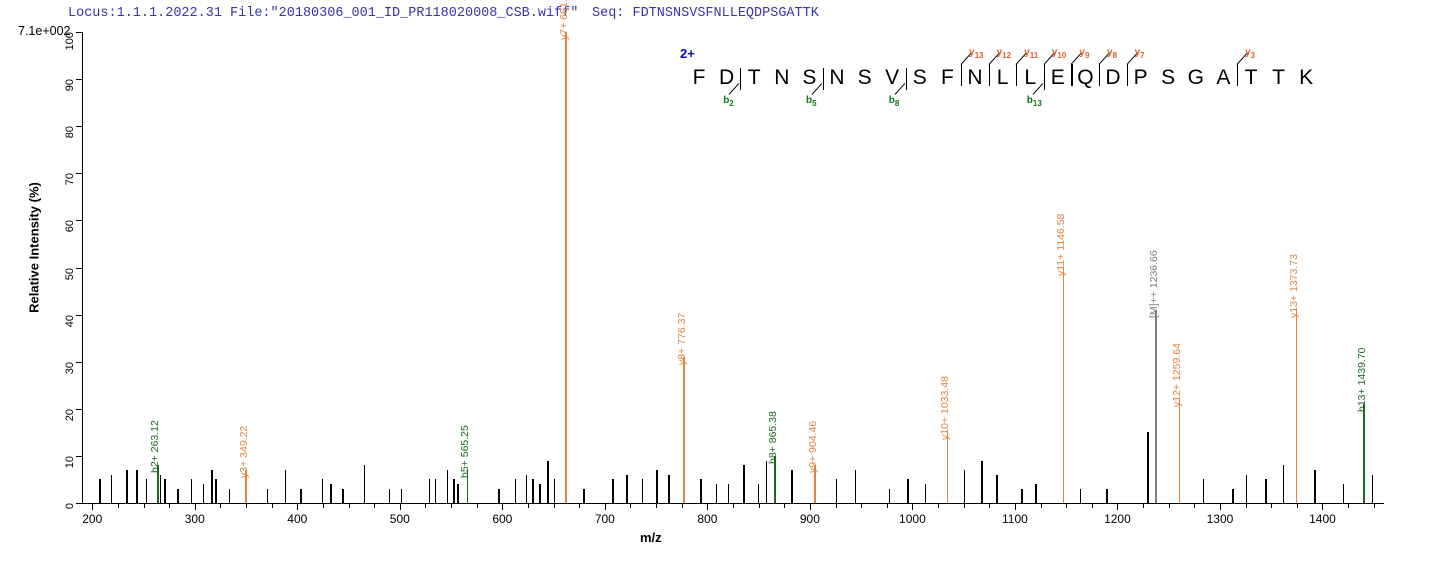  I want to click on peak-label: b5+ 565.25, so click(465, 452).